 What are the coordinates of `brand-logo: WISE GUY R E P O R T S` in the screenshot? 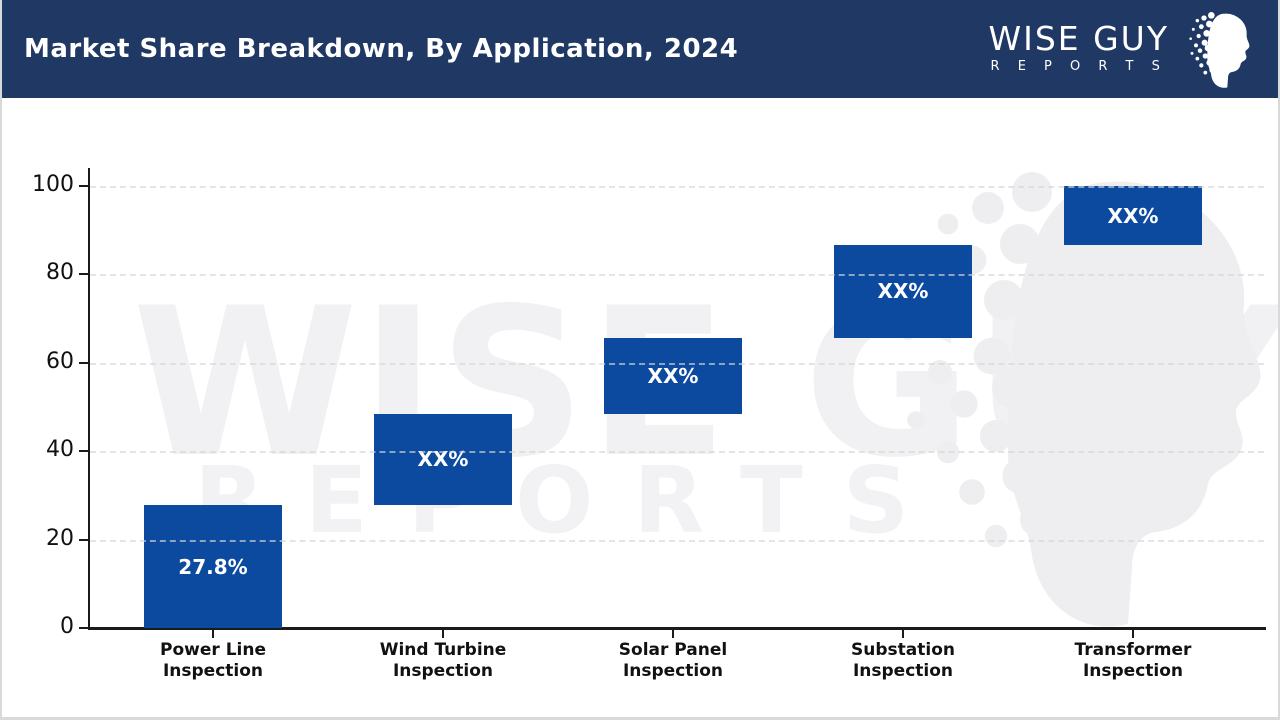 It's located at (1126, 49).